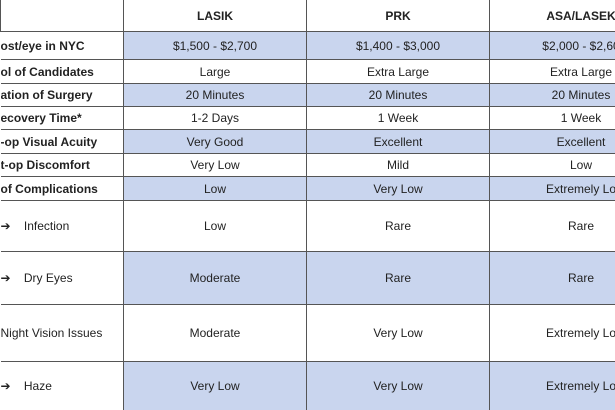 The height and width of the screenshot is (410, 615). What do you see at coordinates (552, 45) in the screenshot?
I see `table-cell: $2,000 - $2,60` at bounding box center [552, 45].